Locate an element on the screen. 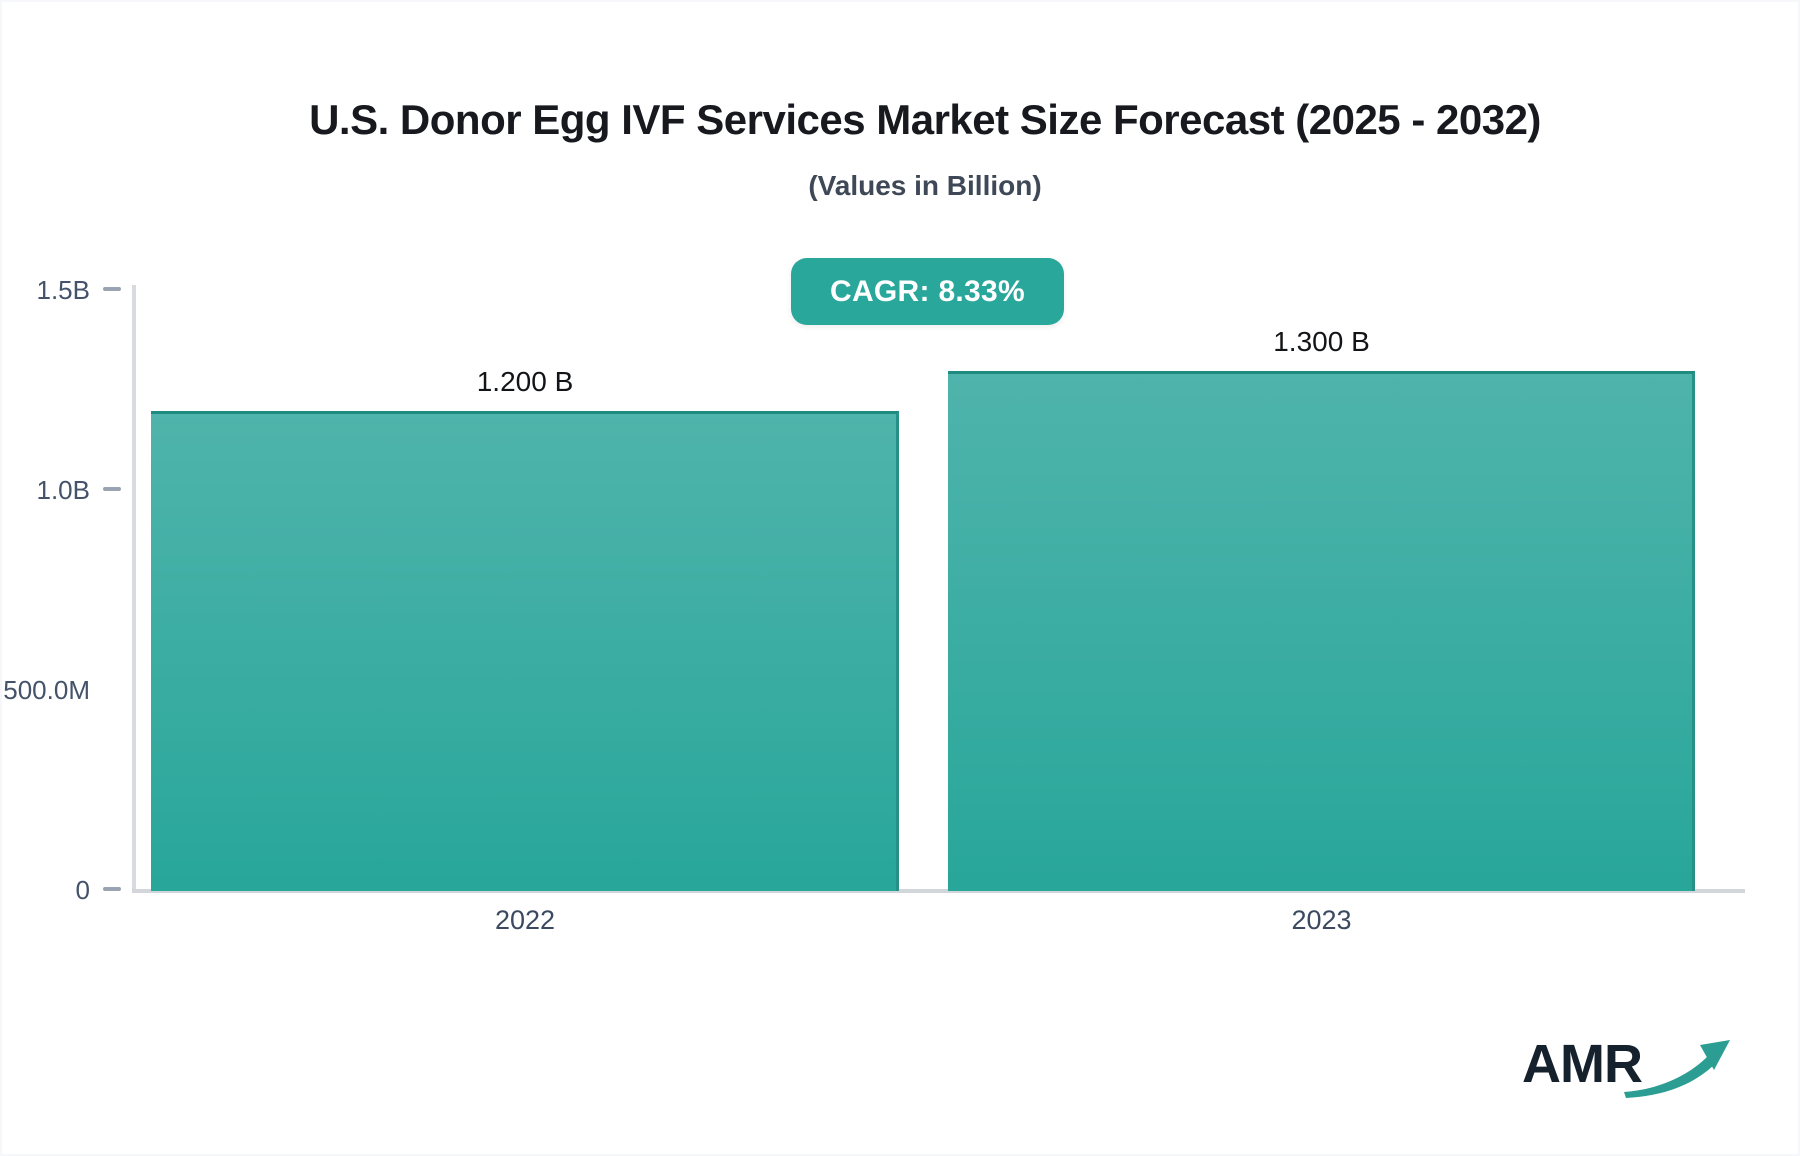  bar-value-label: 1.200 B is located at coordinates (525, 381).